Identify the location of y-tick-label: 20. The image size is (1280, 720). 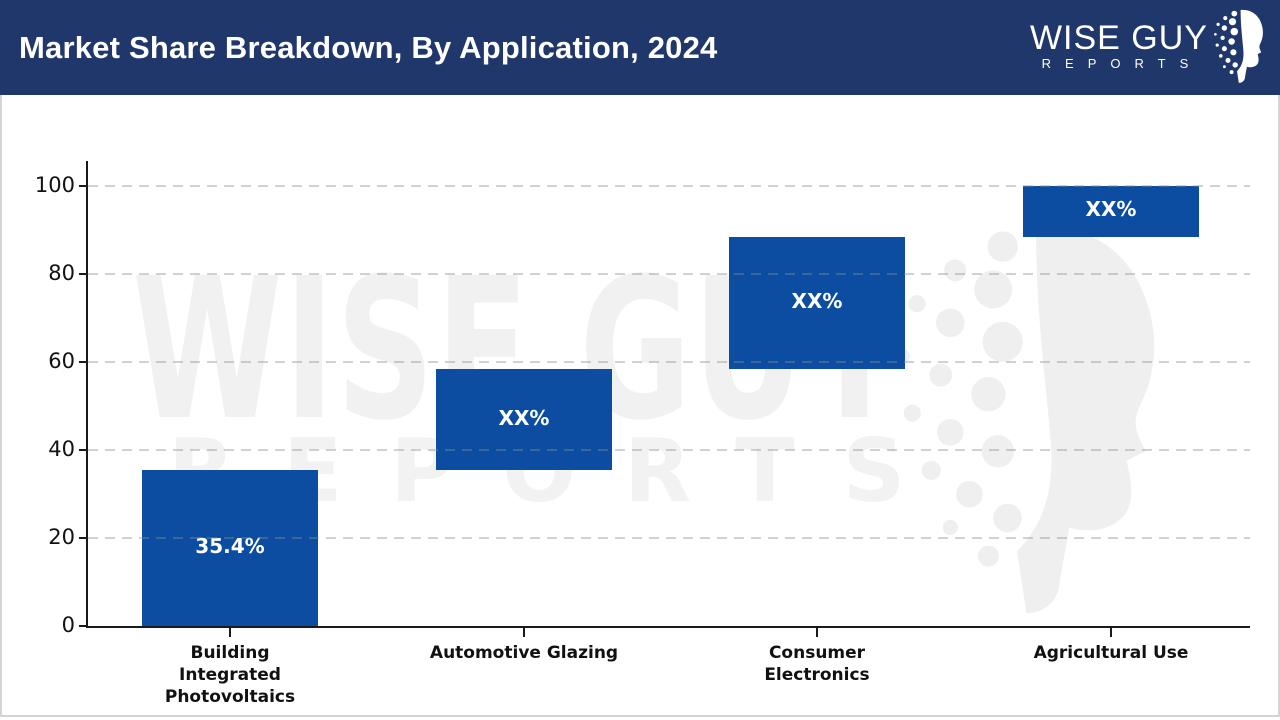
(61, 537).